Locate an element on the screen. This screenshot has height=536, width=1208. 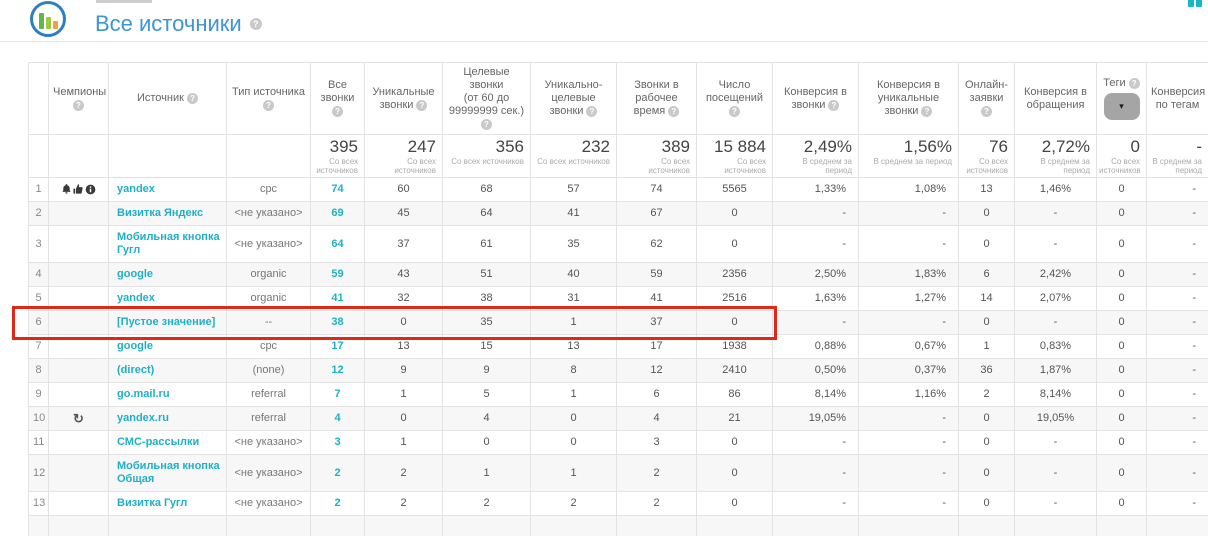
metric-cell: 62 is located at coordinates (656, 244).